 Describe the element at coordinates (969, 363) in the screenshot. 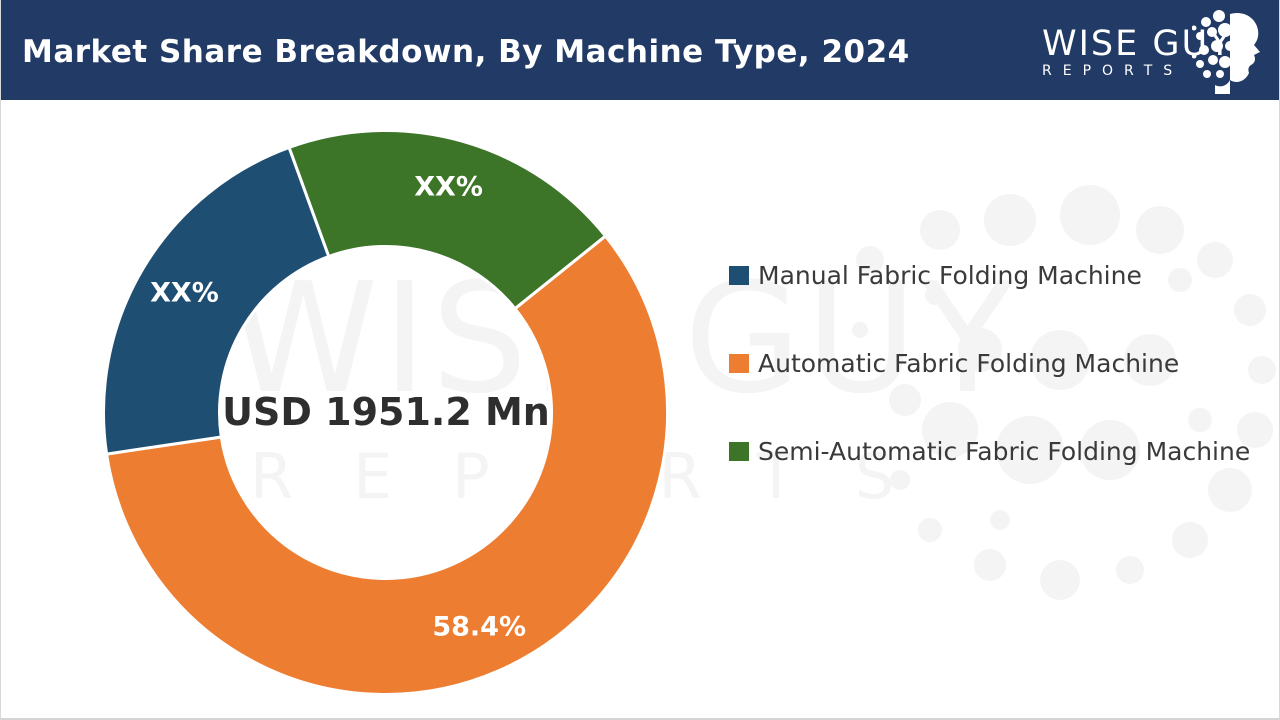

I see `legend-label: Automatic Fabric Folding Machine` at that location.